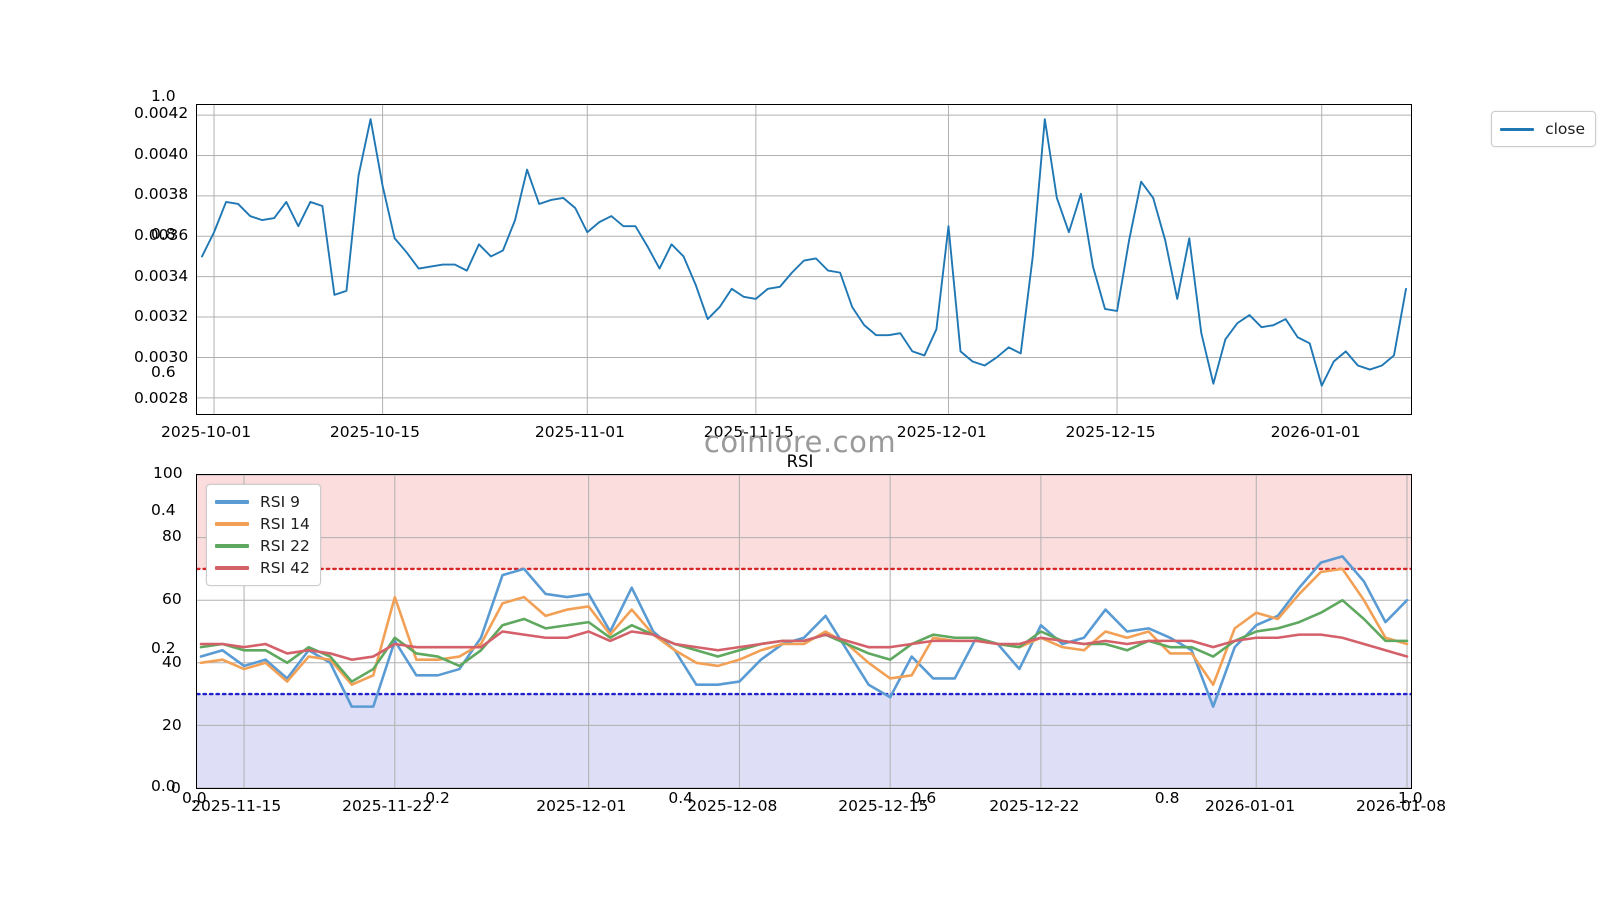 The width and height of the screenshot is (1600, 900). I want to click on rsi-legend-entry: RSI 14, so click(262, 524).